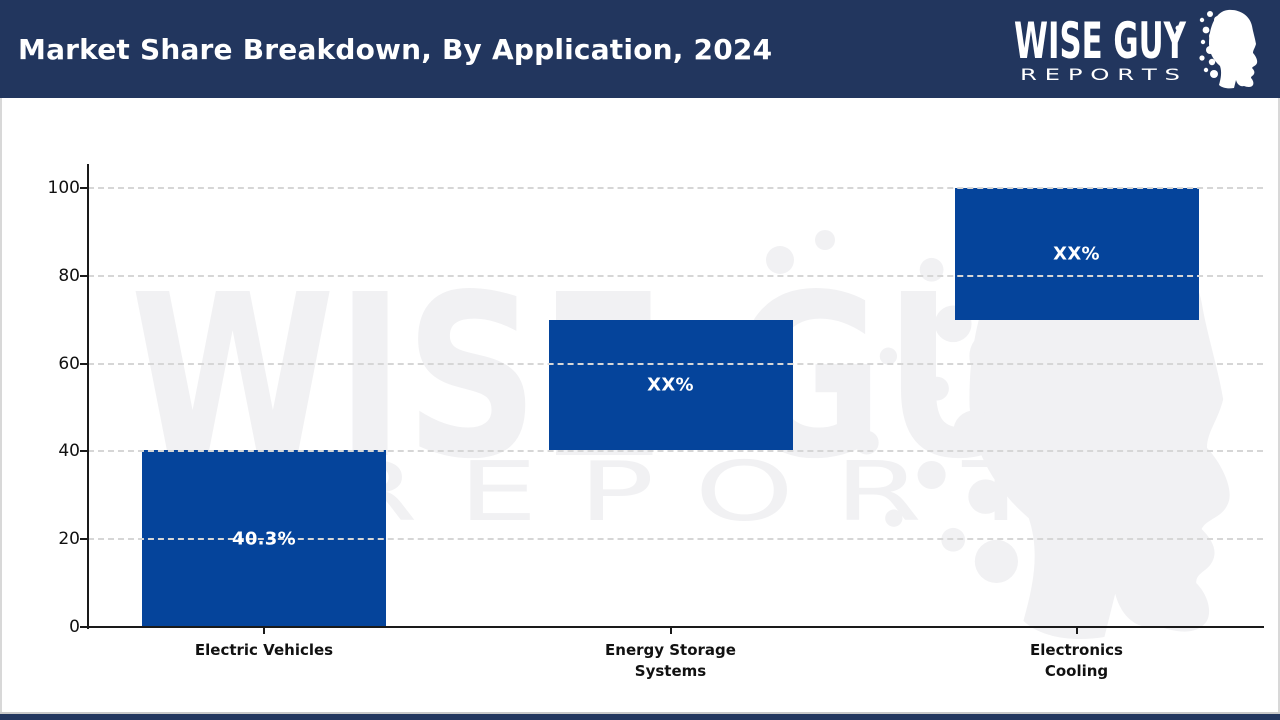  I want to click on x-tick-energy-storage-systems, so click(670, 631).